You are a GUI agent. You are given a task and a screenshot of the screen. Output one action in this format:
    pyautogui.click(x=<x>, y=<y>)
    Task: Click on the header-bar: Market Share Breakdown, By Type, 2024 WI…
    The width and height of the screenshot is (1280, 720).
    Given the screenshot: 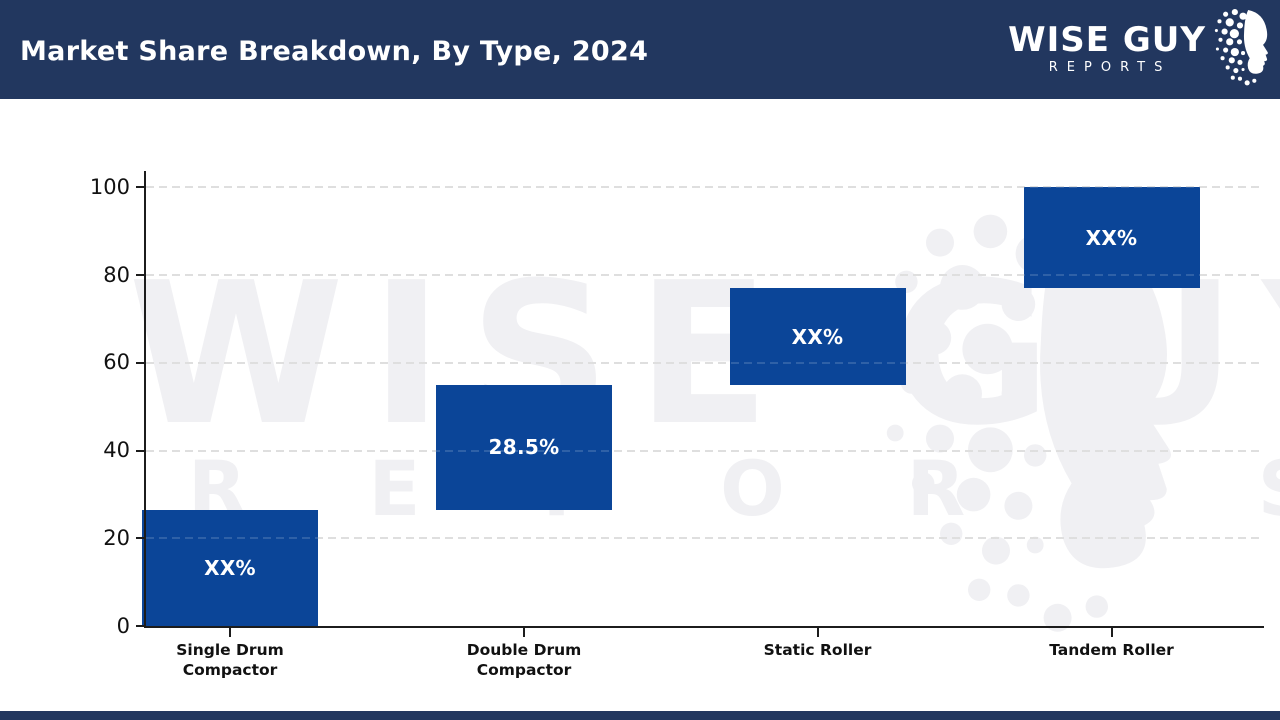 What is the action you would take?
    pyautogui.click(x=640, y=49)
    